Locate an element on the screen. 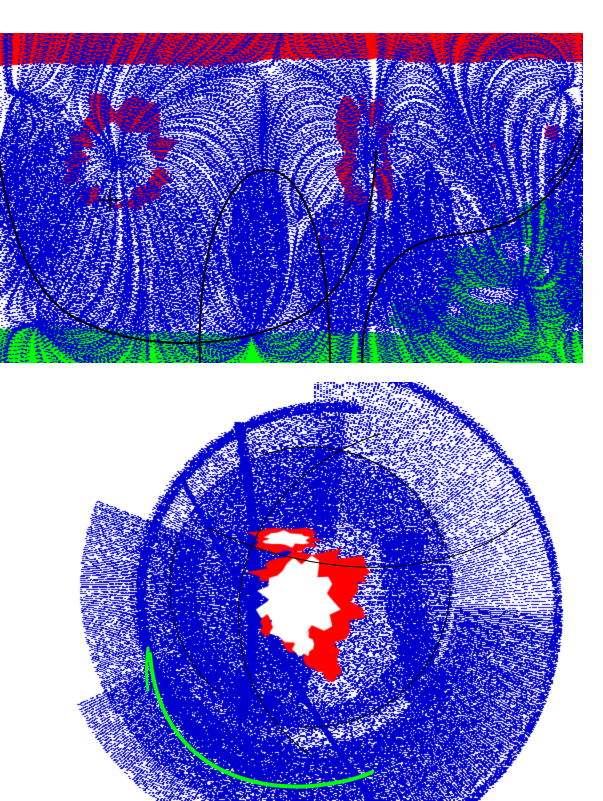 This screenshot has width=603, height=801. crosshair-marker is located at coordinates (110, 200).